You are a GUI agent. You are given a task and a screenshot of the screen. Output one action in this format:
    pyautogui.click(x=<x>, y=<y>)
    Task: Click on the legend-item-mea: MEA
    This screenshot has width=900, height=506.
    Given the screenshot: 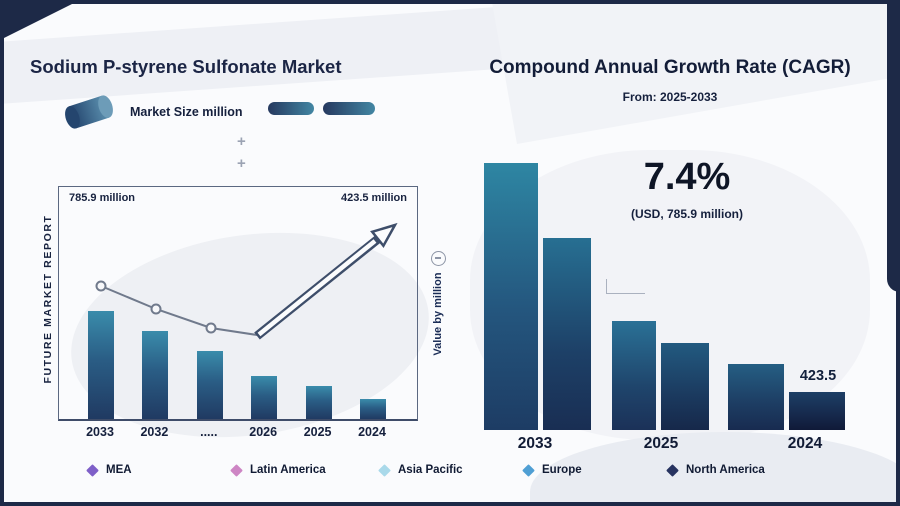 What is the action you would take?
    pyautogui.click(x=109, y=470)
    